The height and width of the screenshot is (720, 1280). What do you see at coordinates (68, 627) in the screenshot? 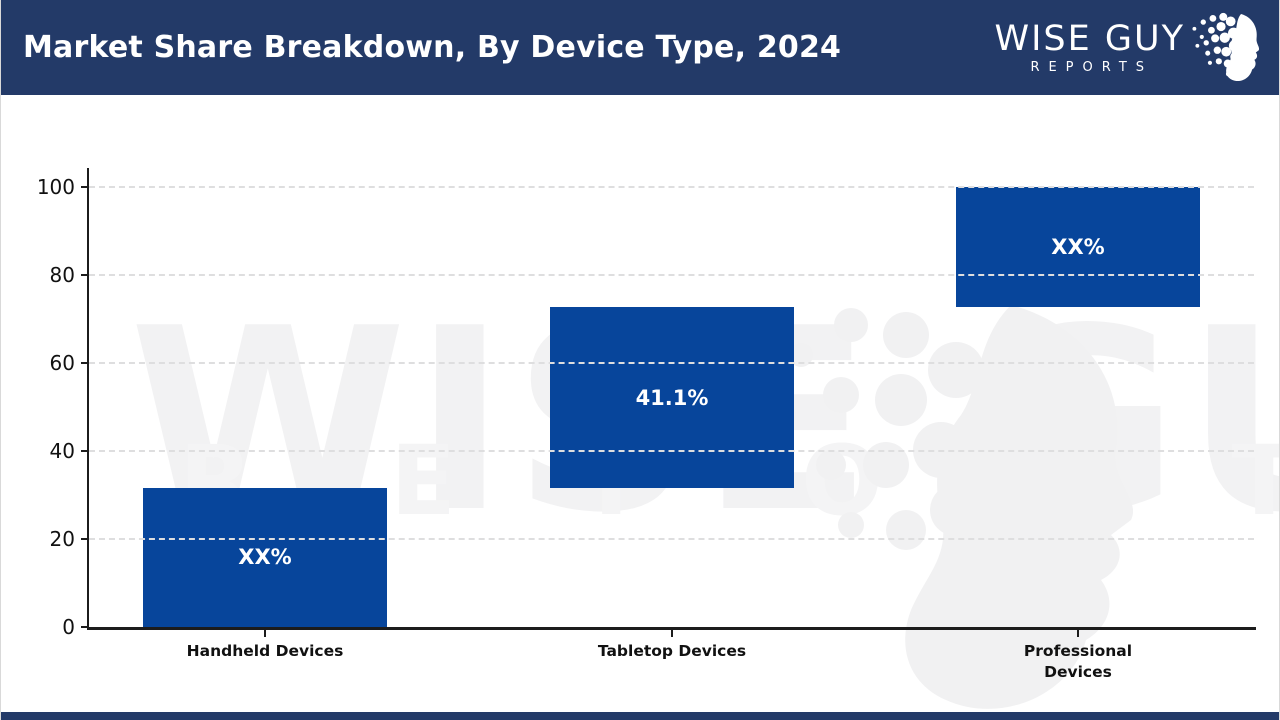
I see `y-axis-tick-label: 0` at bounding box center [68, 627].